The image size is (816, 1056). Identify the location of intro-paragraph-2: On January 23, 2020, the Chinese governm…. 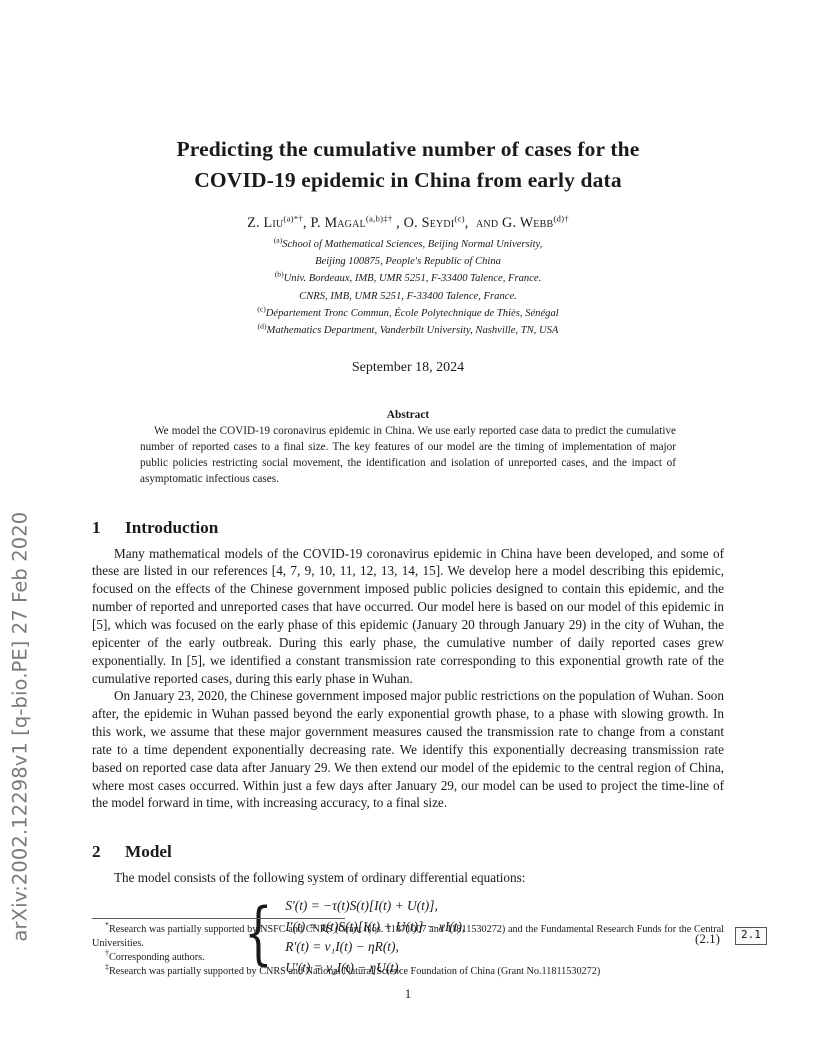
(408, 749).